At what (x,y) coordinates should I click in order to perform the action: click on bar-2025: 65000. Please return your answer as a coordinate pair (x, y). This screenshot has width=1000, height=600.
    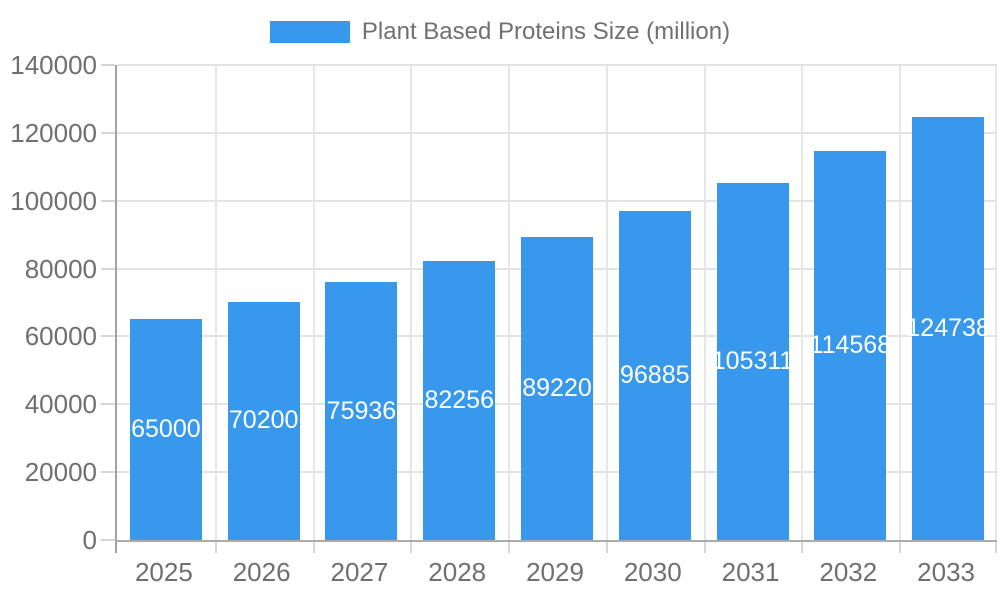
    Looking at the image, I should click on (165, 429).